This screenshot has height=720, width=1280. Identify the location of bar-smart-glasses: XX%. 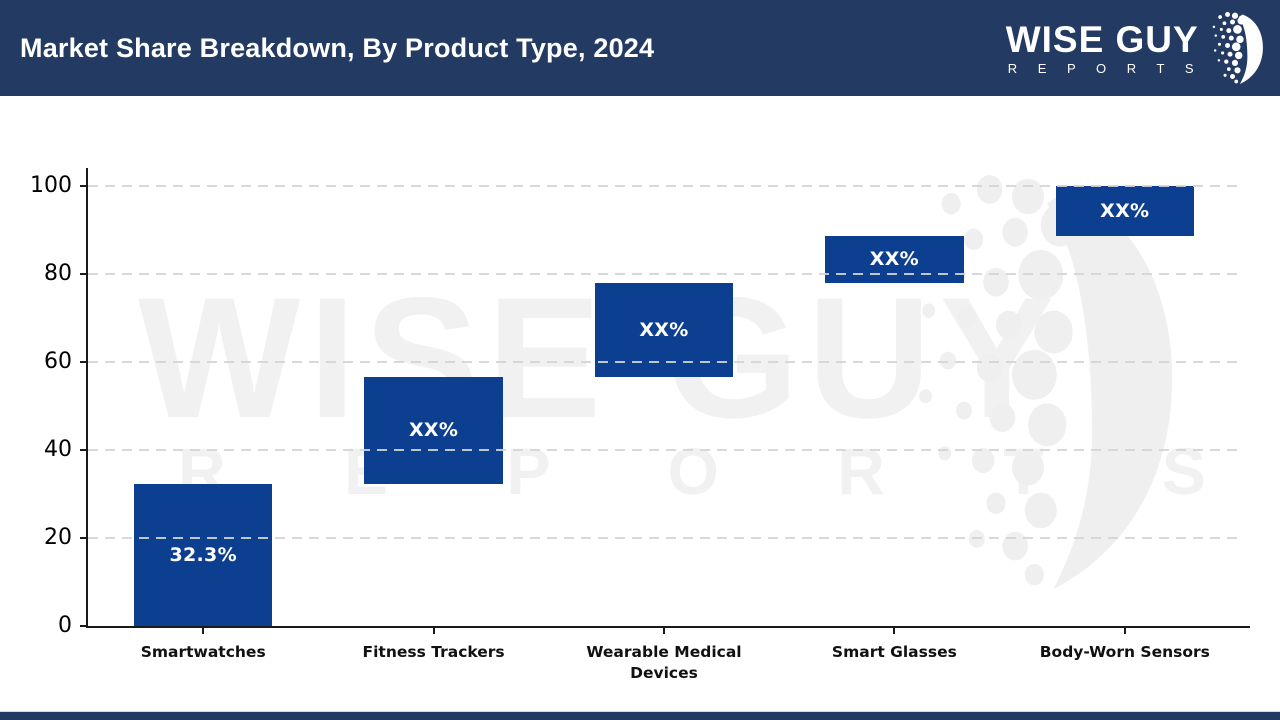
(894, 259).